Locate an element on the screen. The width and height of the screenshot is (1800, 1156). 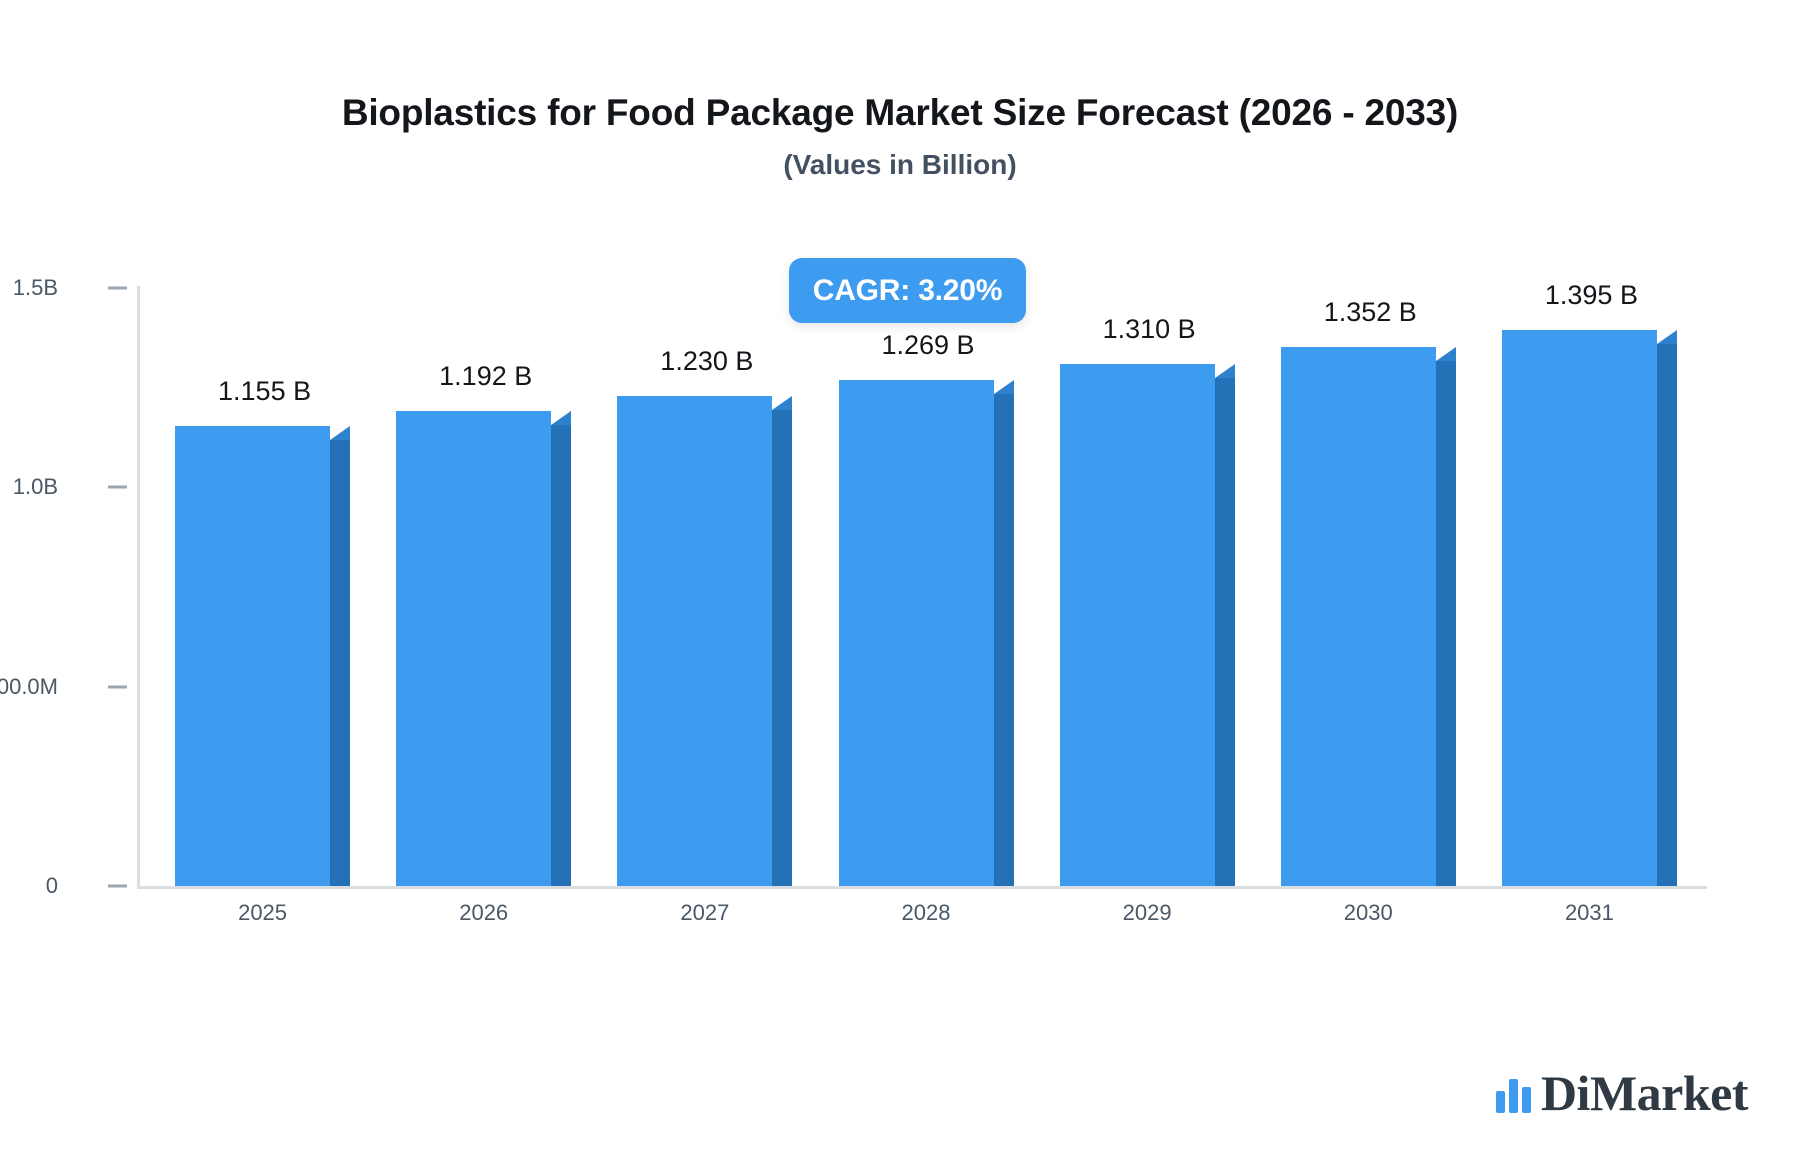
cagr-badge-label: CAGR: 3.20% is located at coordinates (907, 290).